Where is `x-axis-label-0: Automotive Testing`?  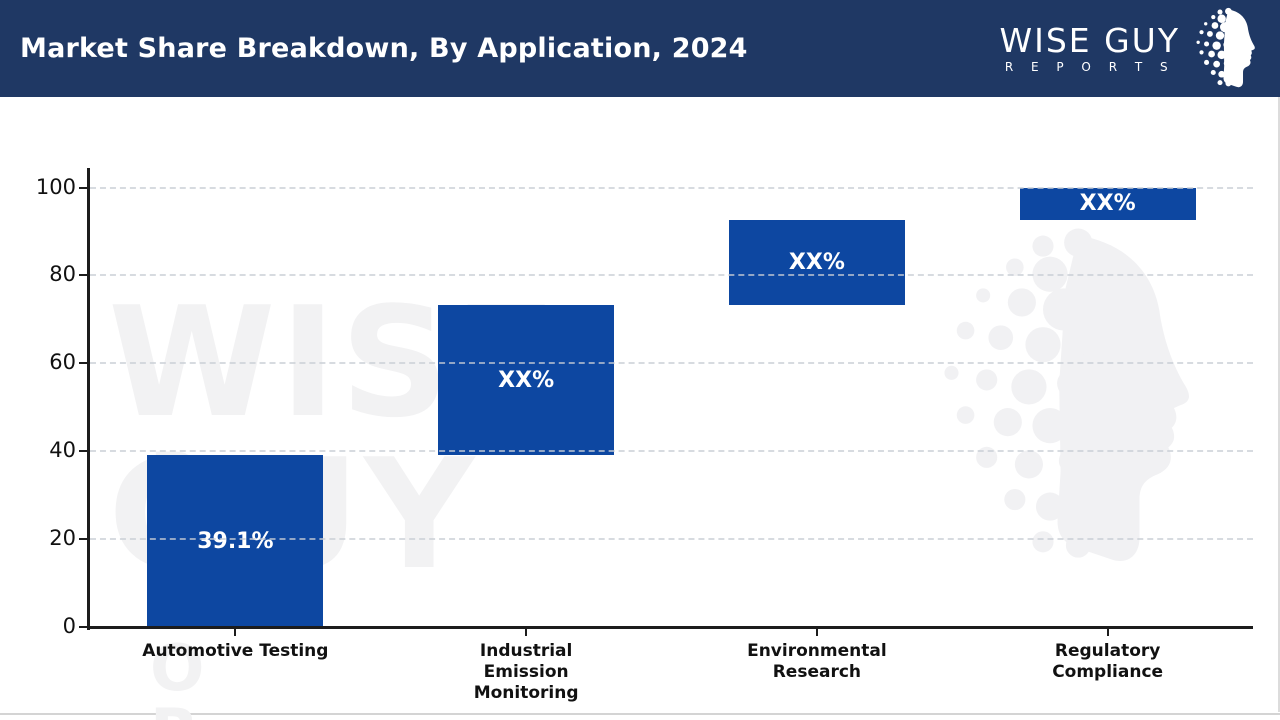
x-axis-label-0: Automotive Testing is located at coordinates (235, 651).